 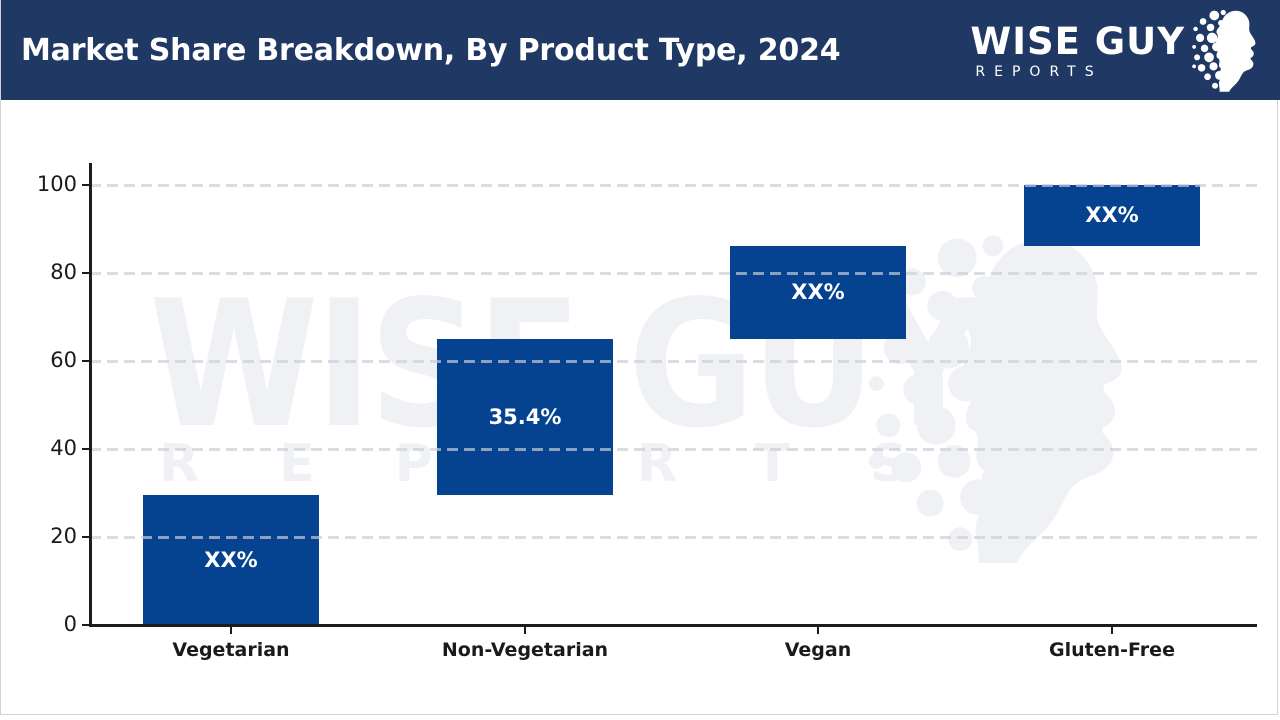 I want to click on y-tick-label: 80, so click(x=63, y=272).